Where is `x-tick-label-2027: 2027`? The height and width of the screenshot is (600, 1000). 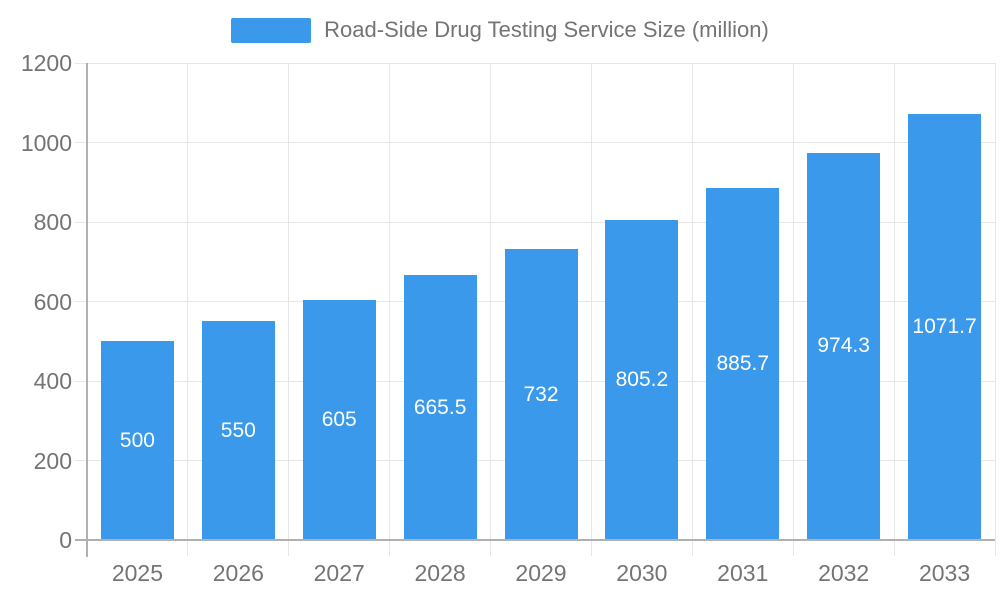
x-tick-label-2027: 2027 is located at coordinates (339, 573).